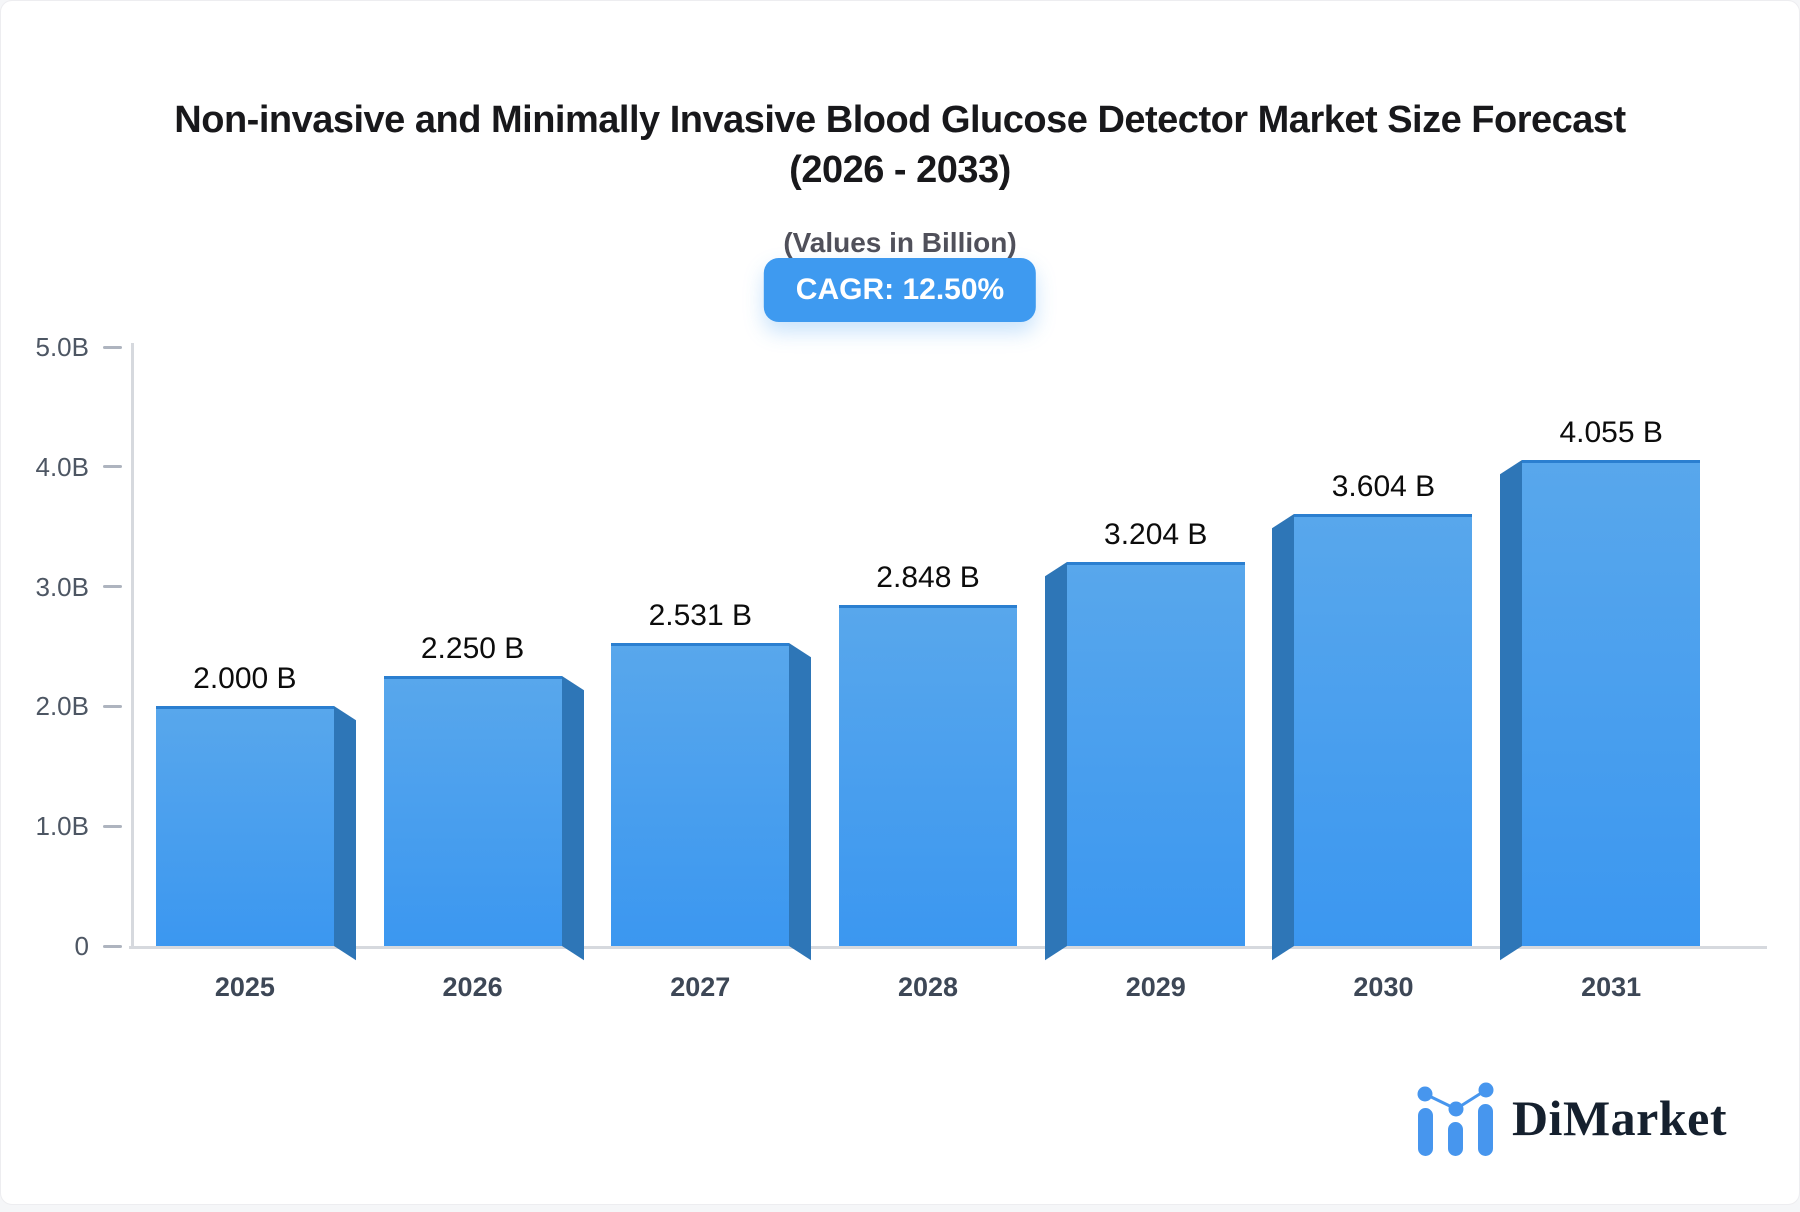  Describe the element at coordinates (928, 753) in the screenshot. I see `bar-2028: 2.848 B` at that location.